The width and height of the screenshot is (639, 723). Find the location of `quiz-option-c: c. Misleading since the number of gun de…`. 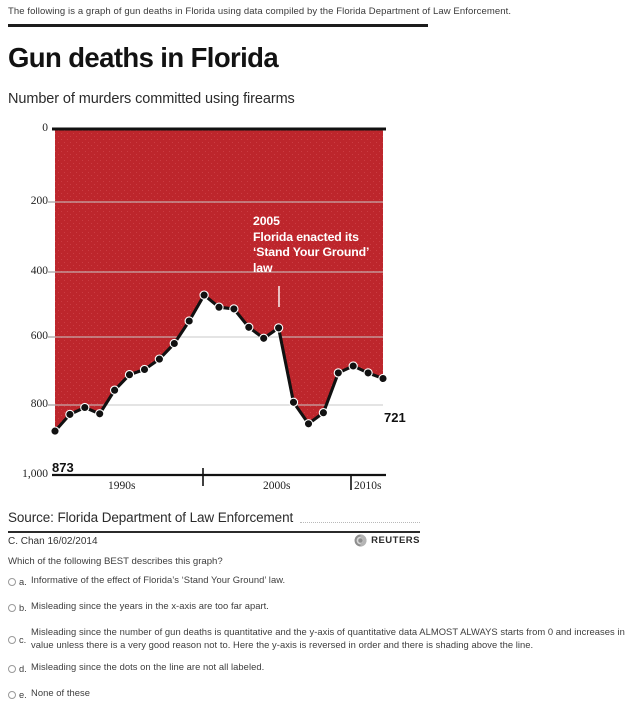

quiz-option-c: c. Misleading since the number of gun de… is located at coordinates (320, 638).